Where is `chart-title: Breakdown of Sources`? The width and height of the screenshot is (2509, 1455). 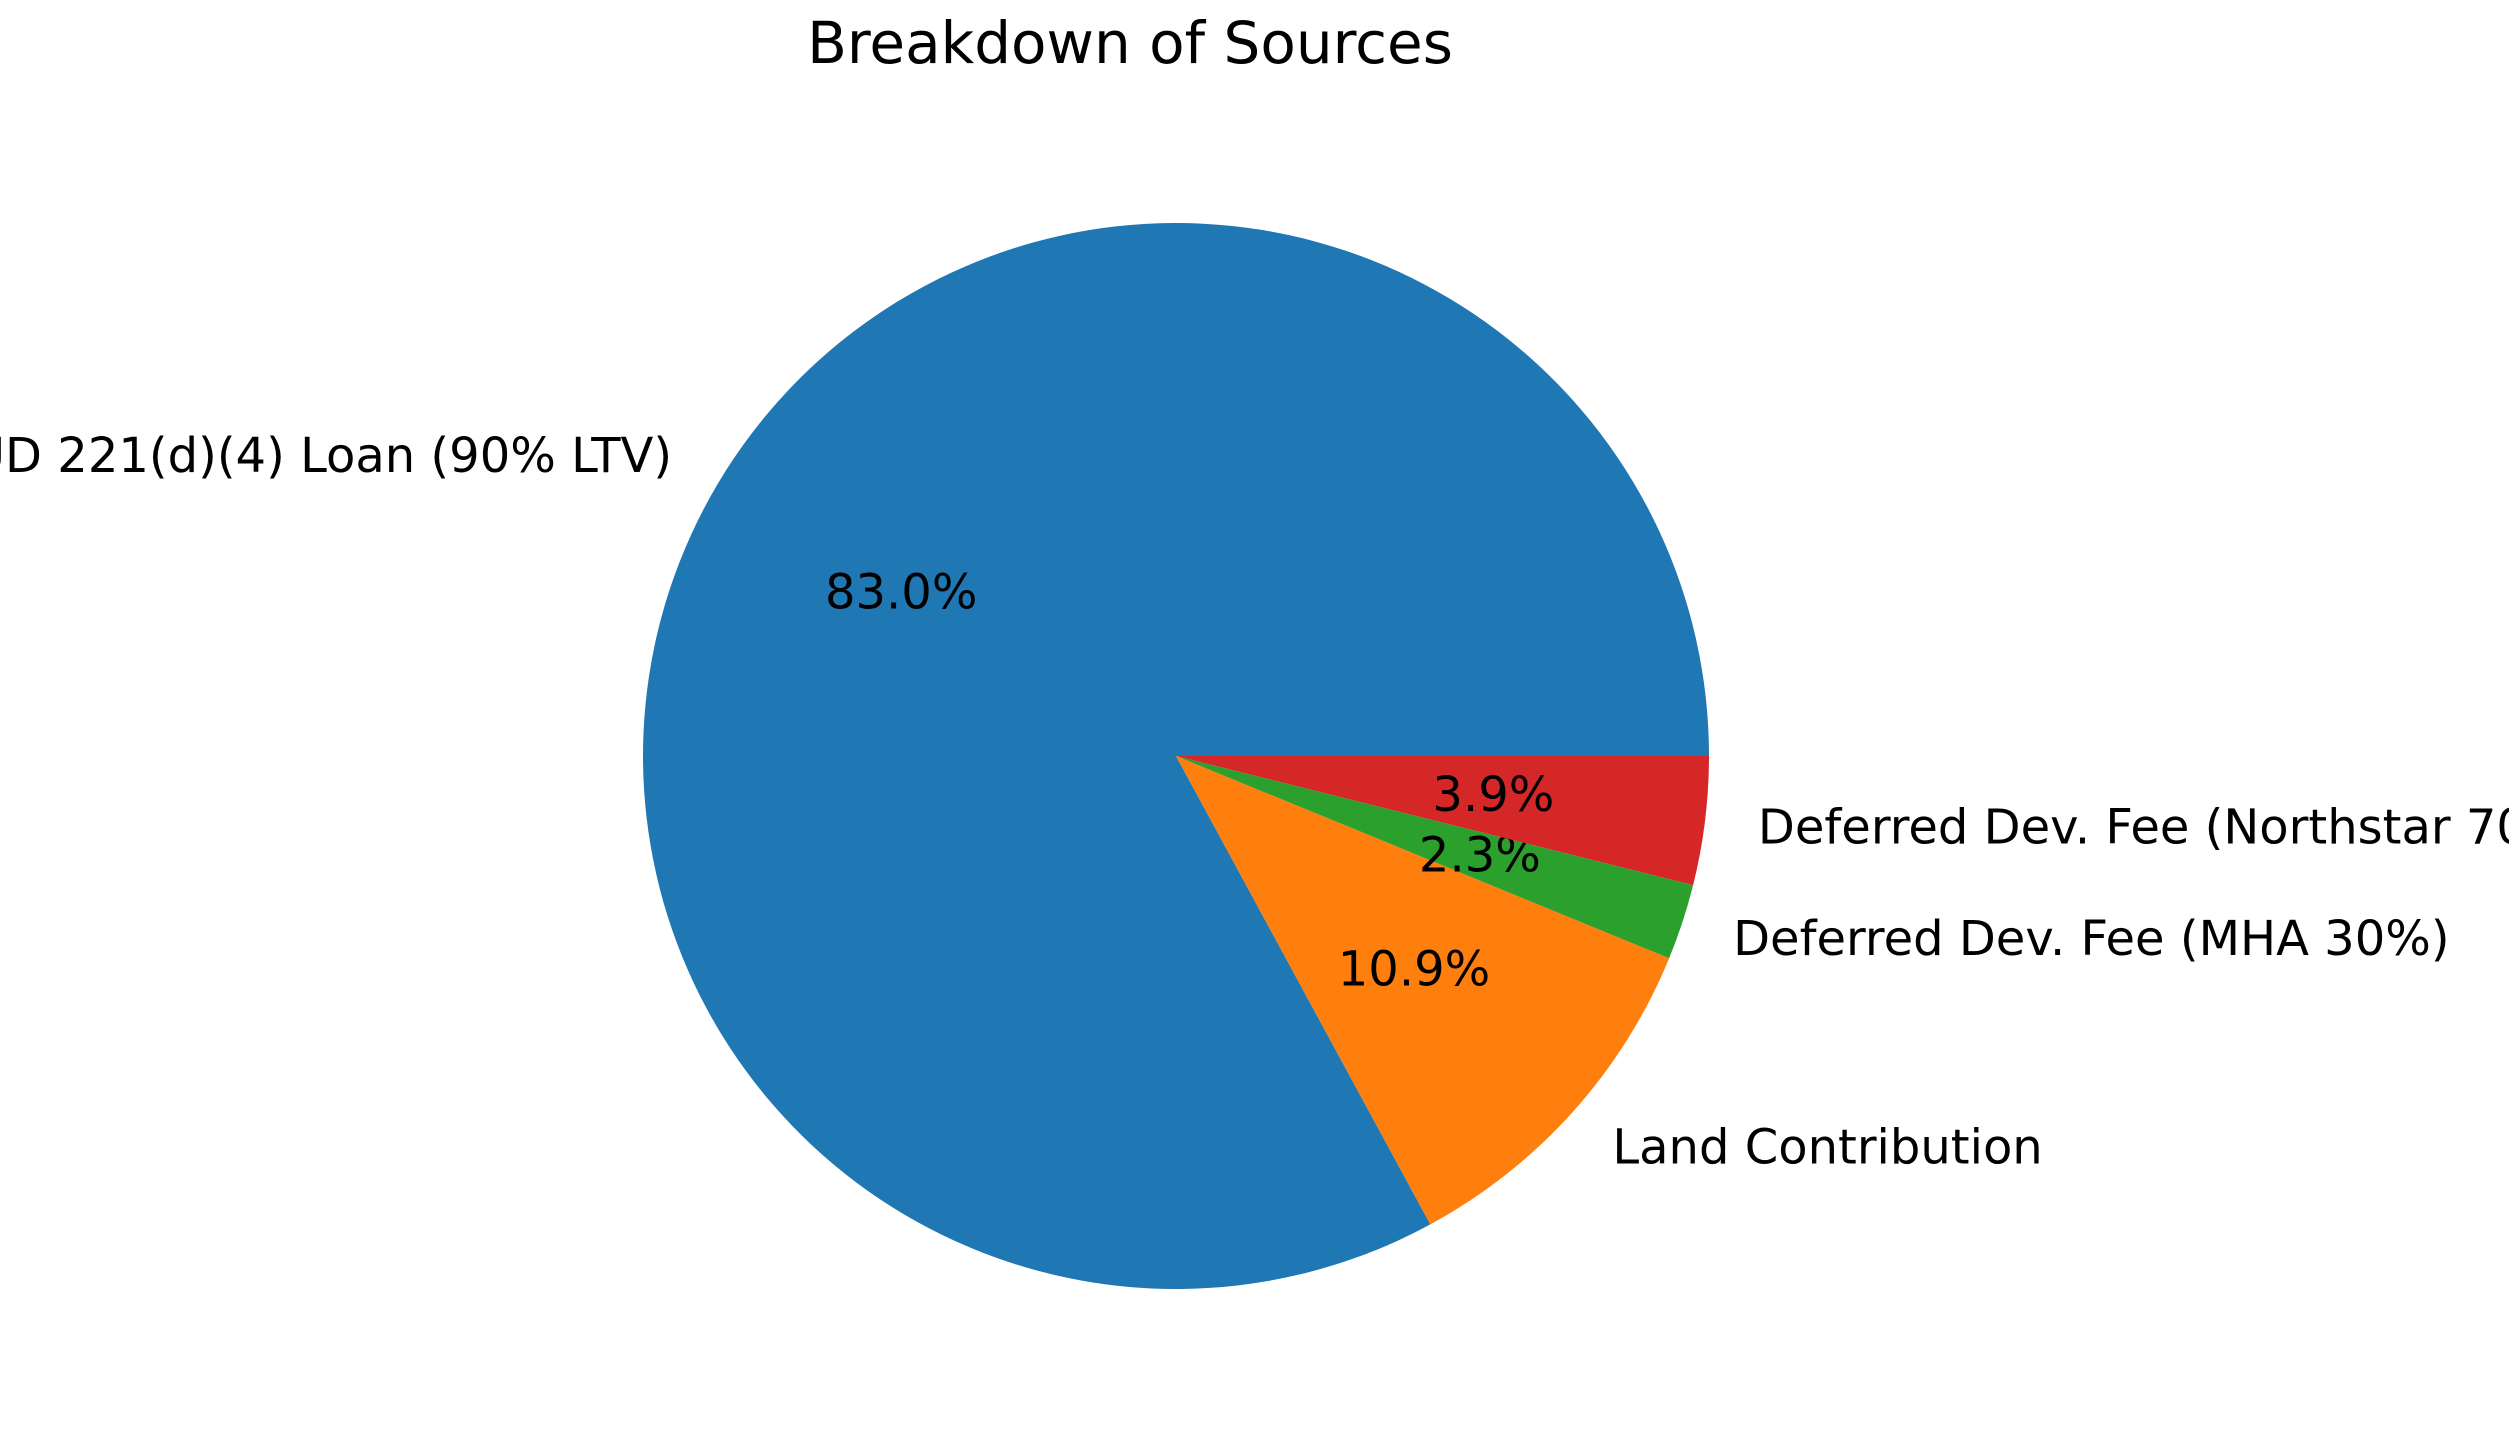
chart-title: Breakdown of Sources is located at coordinates (1130, 43).